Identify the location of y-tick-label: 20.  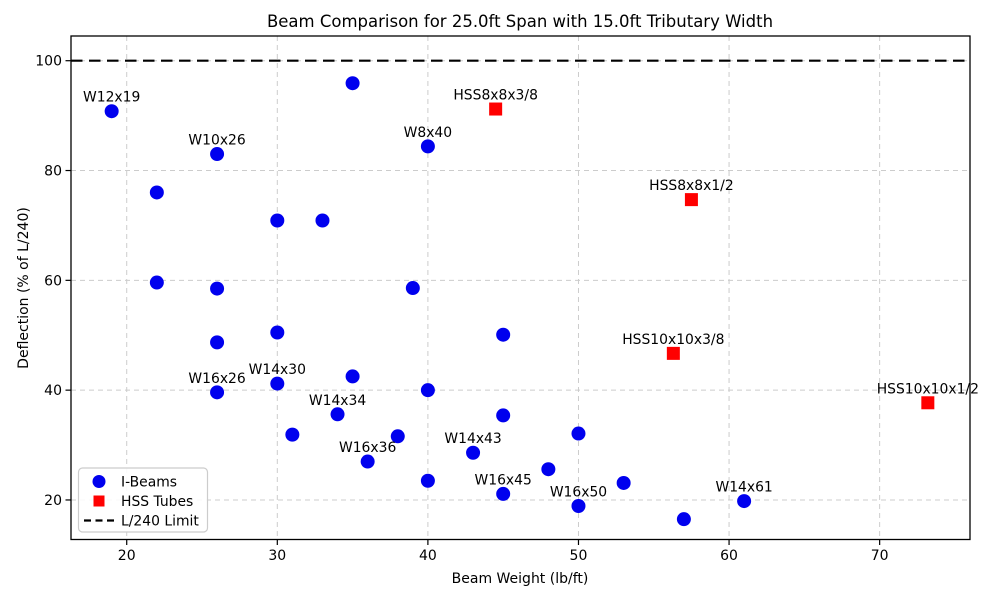
(53, 501).